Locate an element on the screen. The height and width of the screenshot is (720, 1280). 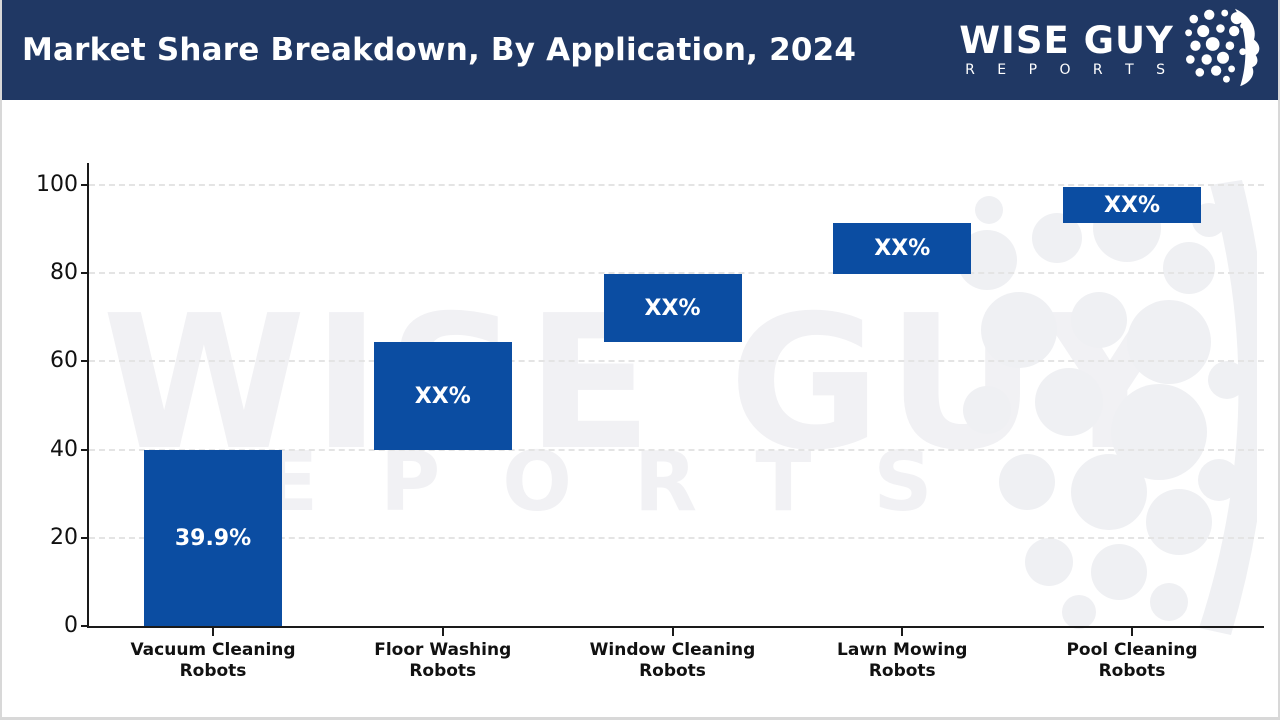
y-axis-line is located at coordinates (88, 395).